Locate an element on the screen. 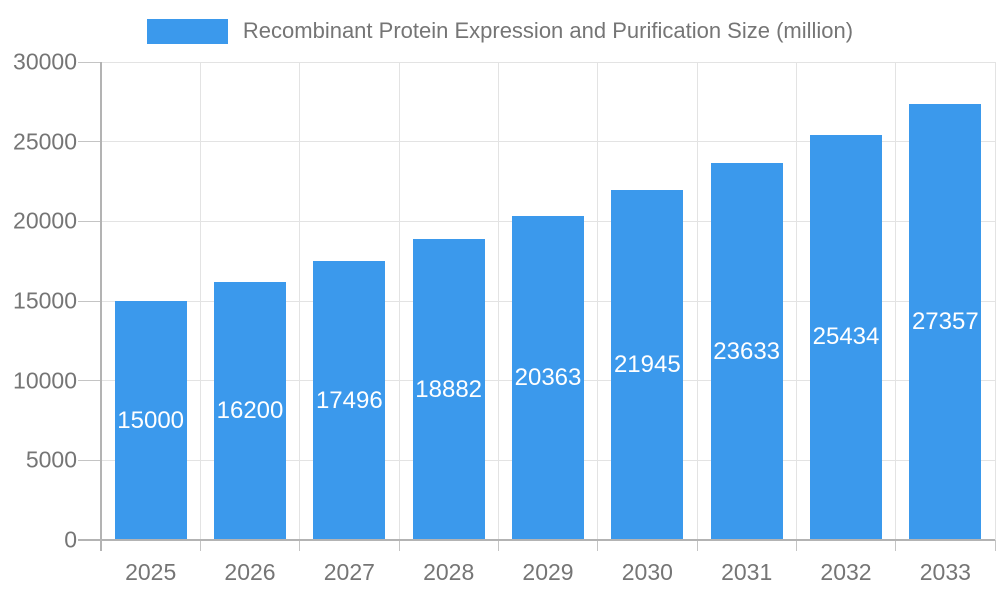 This screenshot has width=1000, height=600. bar-value-label: 27357 is located at coordinates (945, 322).